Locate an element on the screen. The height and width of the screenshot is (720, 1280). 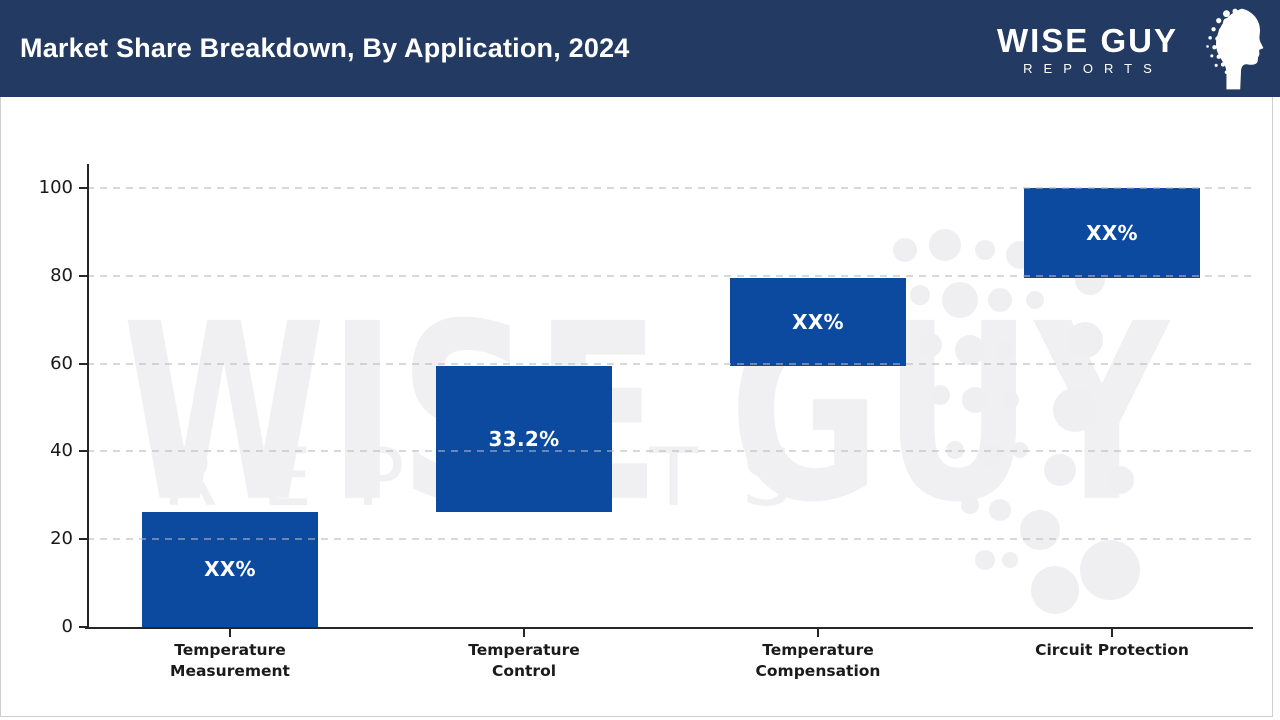
waterfall-bar-4: XX% is located at coordinates (1112, 233).